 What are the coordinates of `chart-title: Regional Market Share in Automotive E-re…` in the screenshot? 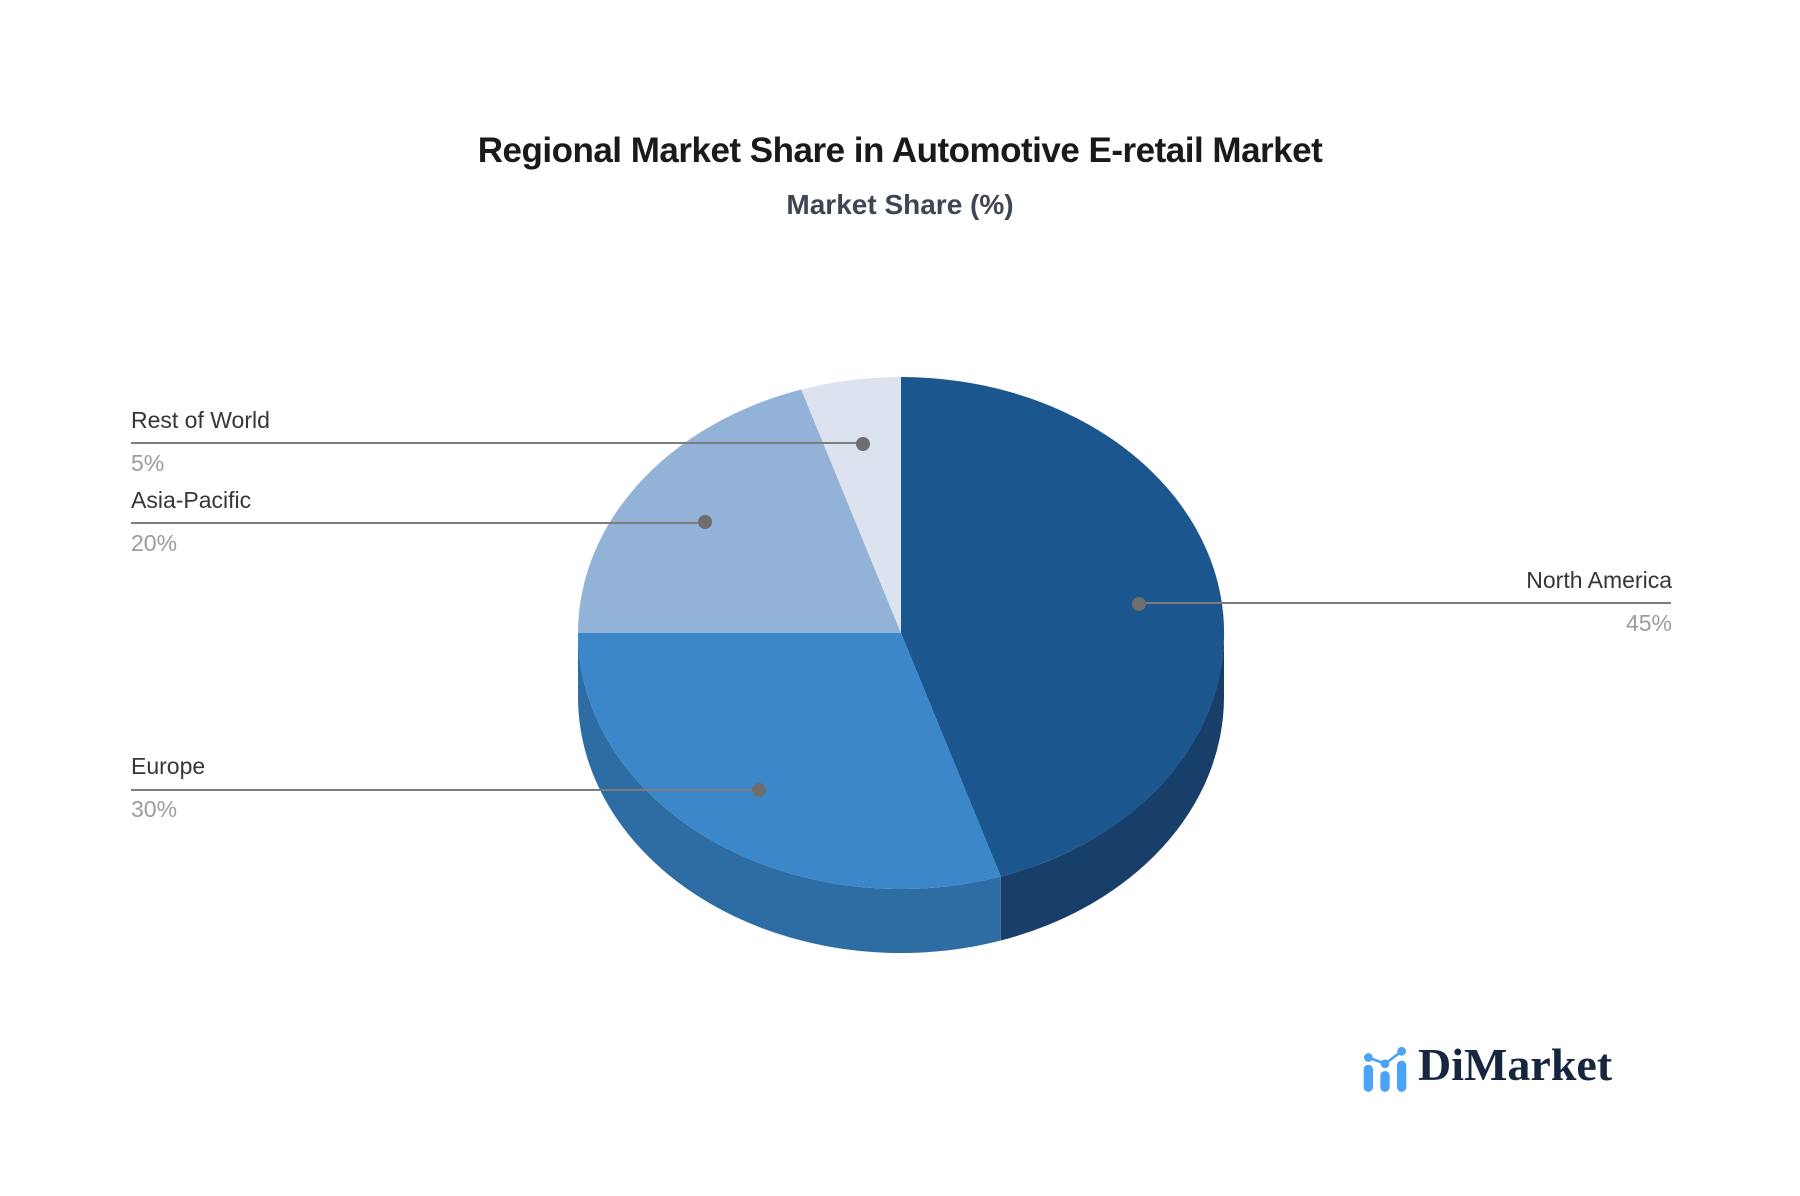 It's located at (900, 150).